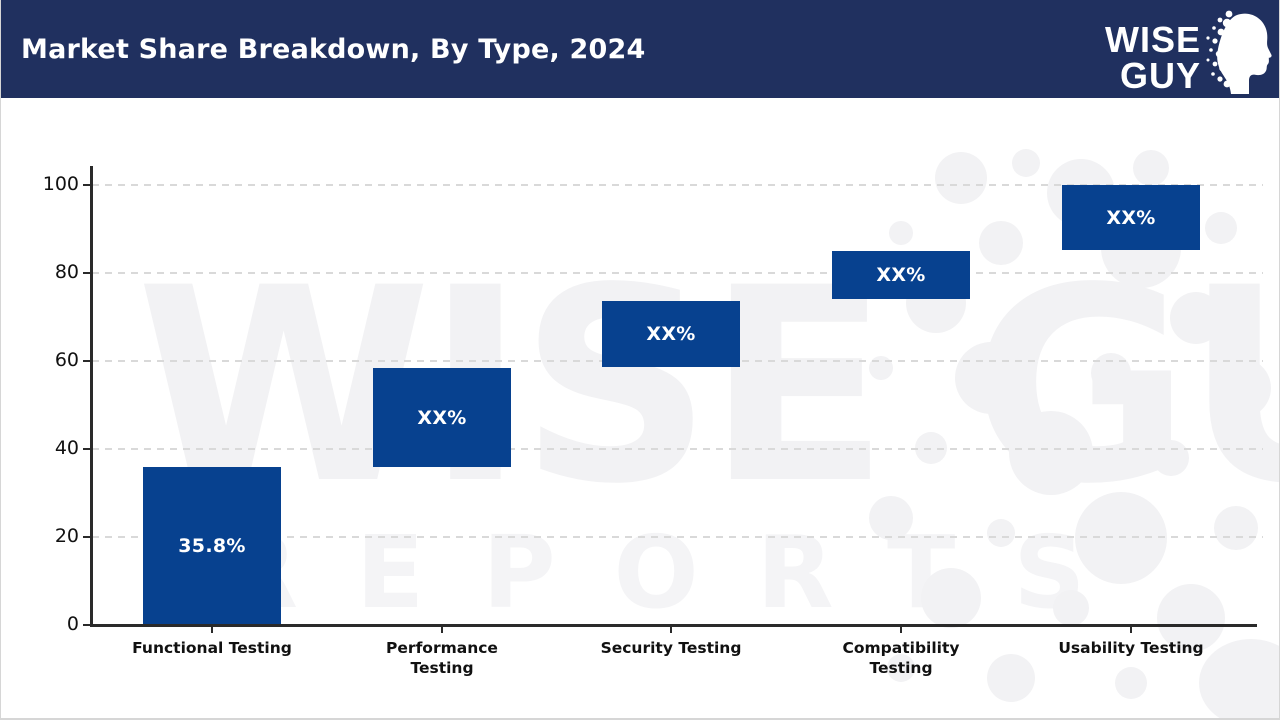  Describe the element at coordinates (442, 658) in the screenshot. I see `x-axis-category-label: Performance Testing` at that location.